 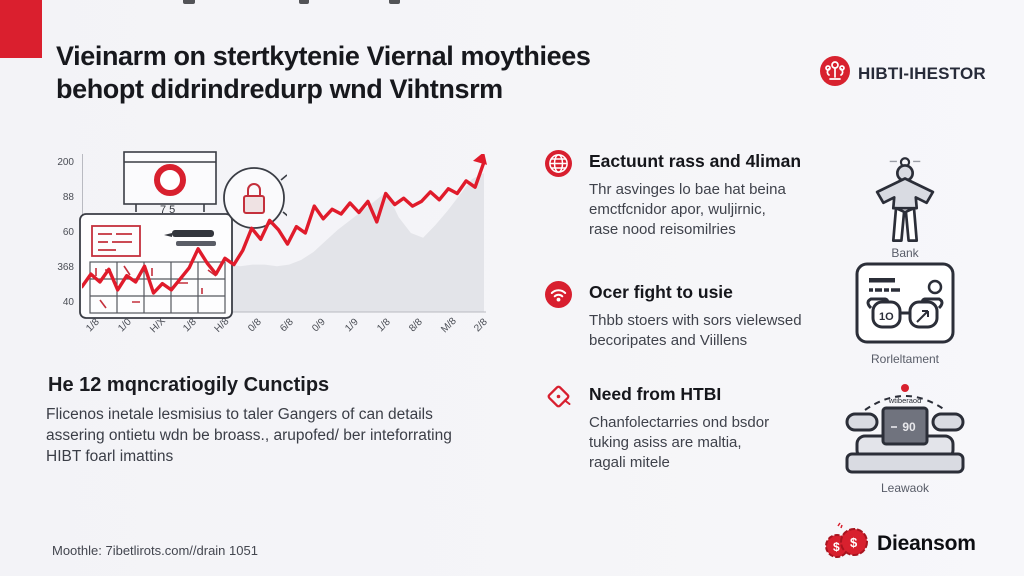 I want to click on chart-line, so click(x=284, y=227).